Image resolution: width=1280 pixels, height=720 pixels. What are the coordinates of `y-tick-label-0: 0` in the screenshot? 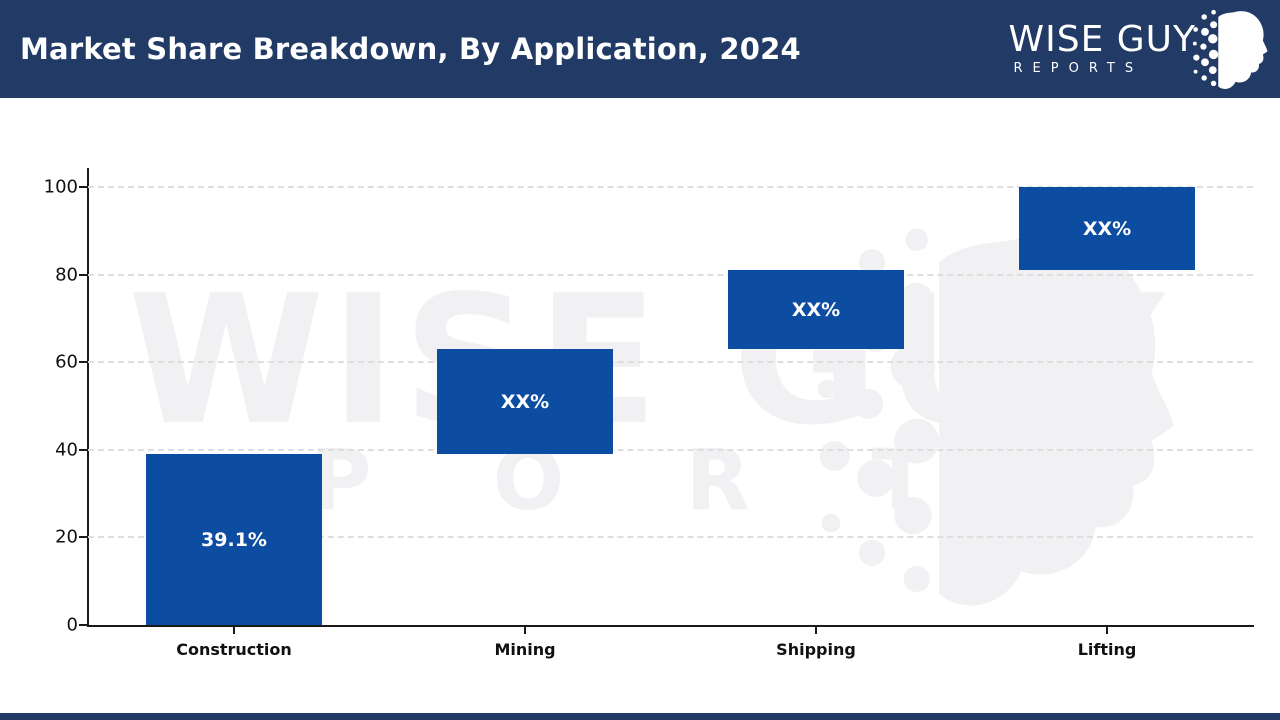 It's located at (72, 625).